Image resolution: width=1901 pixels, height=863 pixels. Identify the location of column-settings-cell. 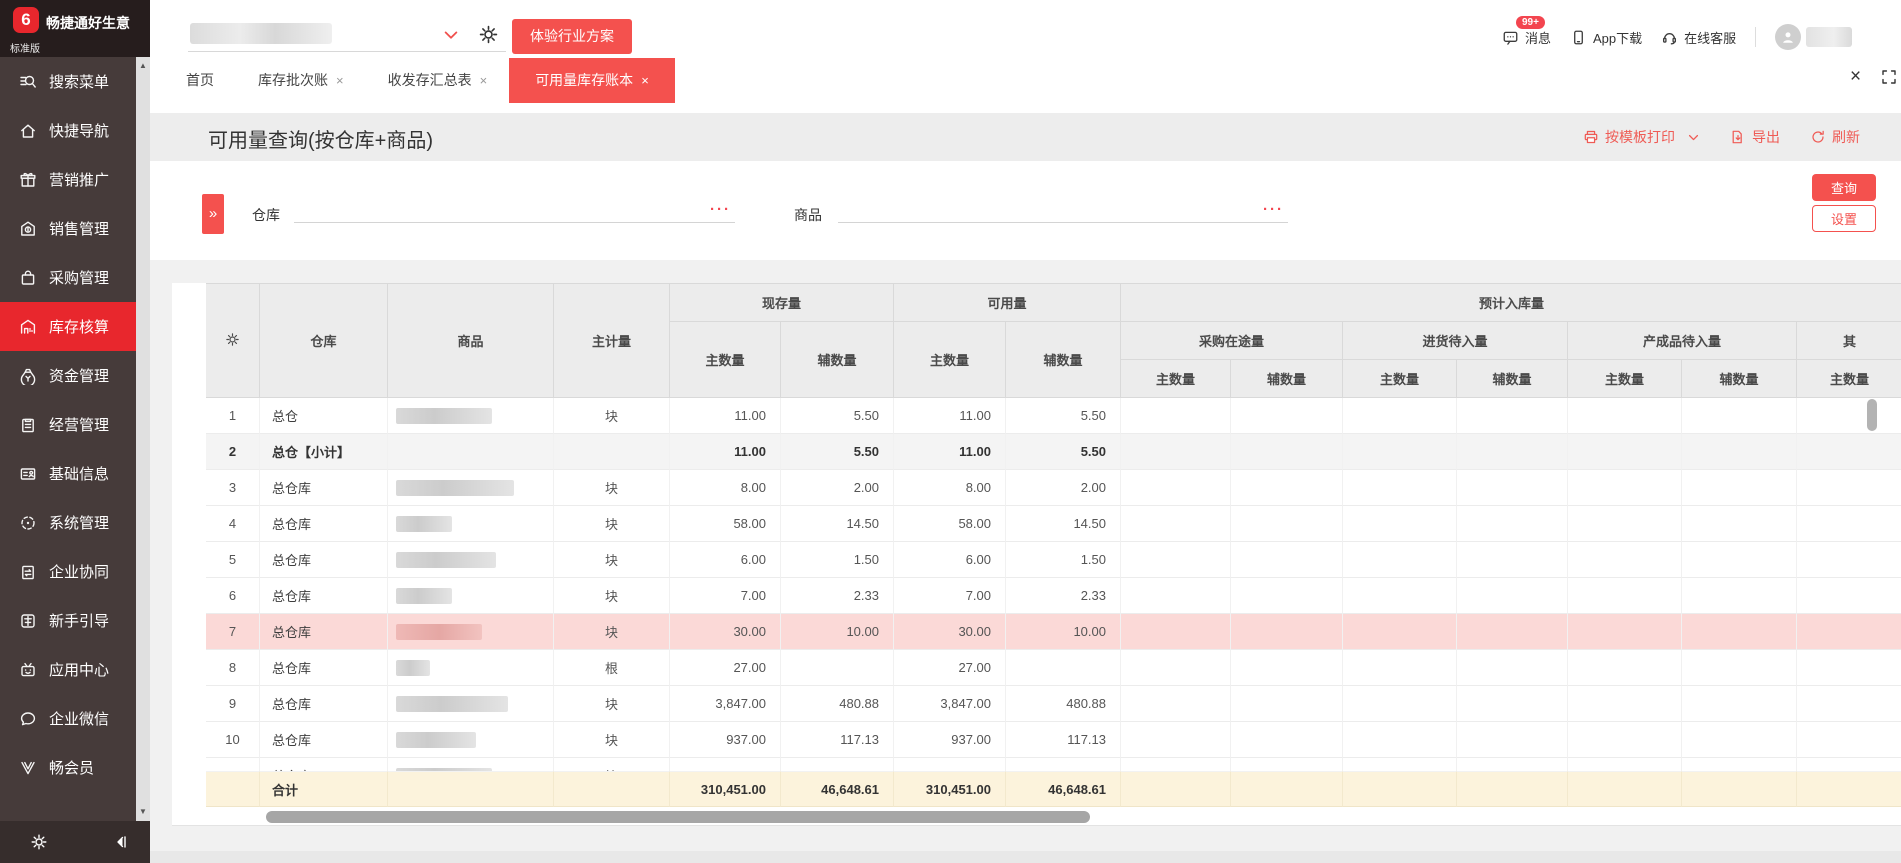
(233, 340).